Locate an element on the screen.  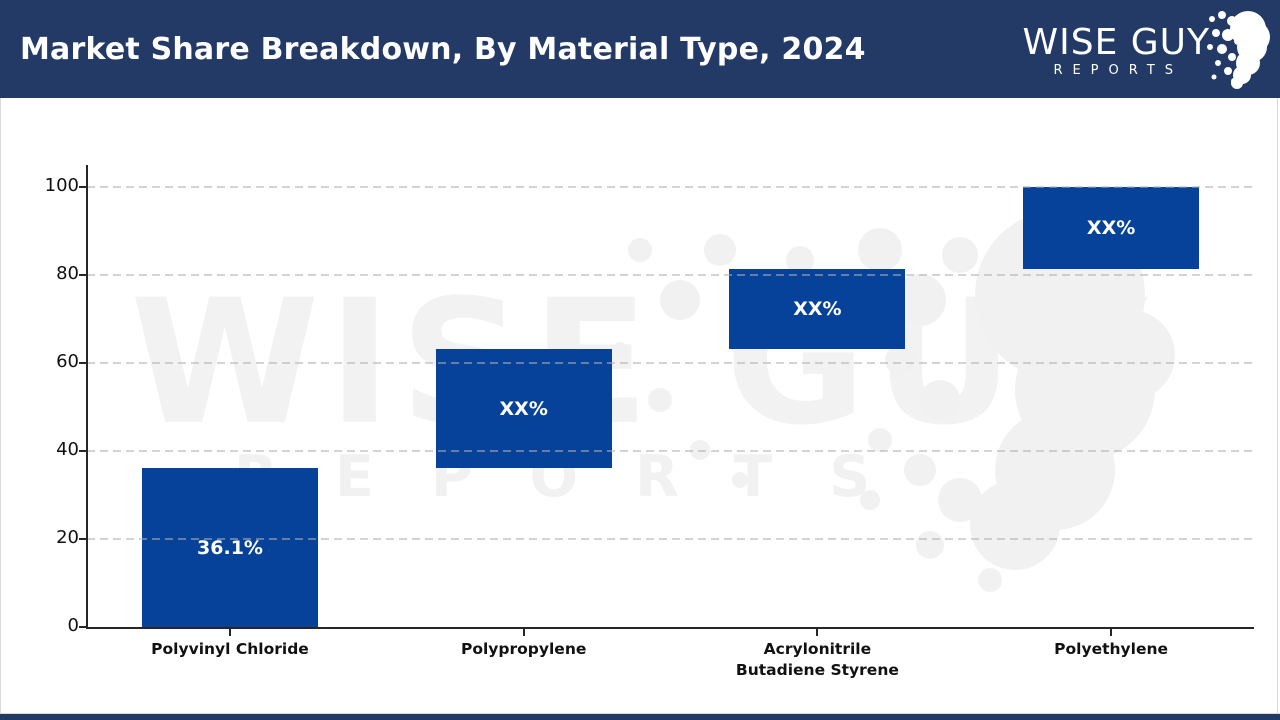
y-axis-tick-label: 20 is located at coordinates (67, 537).